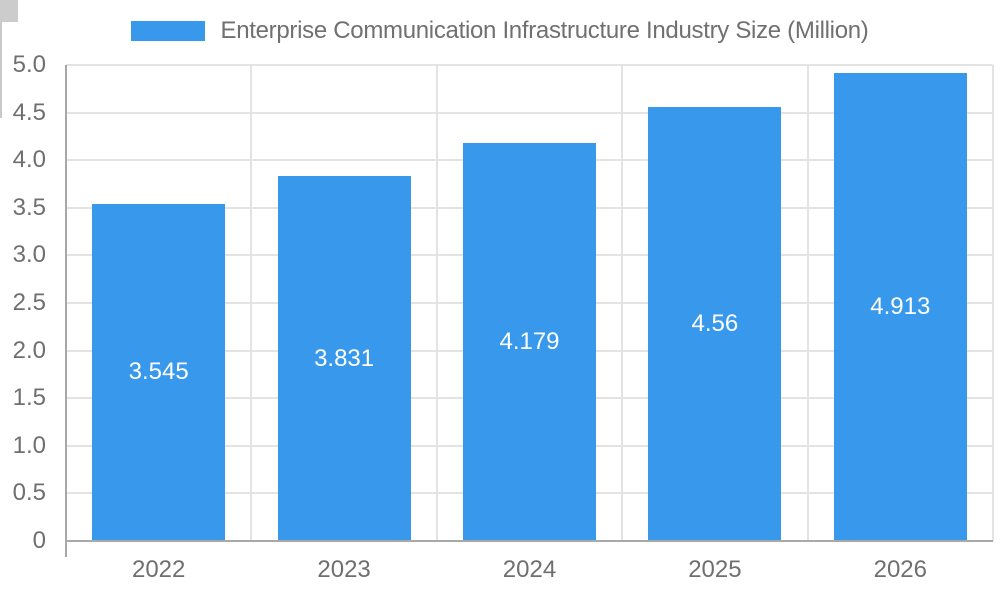 The height and width of the screenshot is (600, 1000). Describe the element at coordinates (29, 445) in the screenshot. I see `y-axis-label: 1.0` at that location.